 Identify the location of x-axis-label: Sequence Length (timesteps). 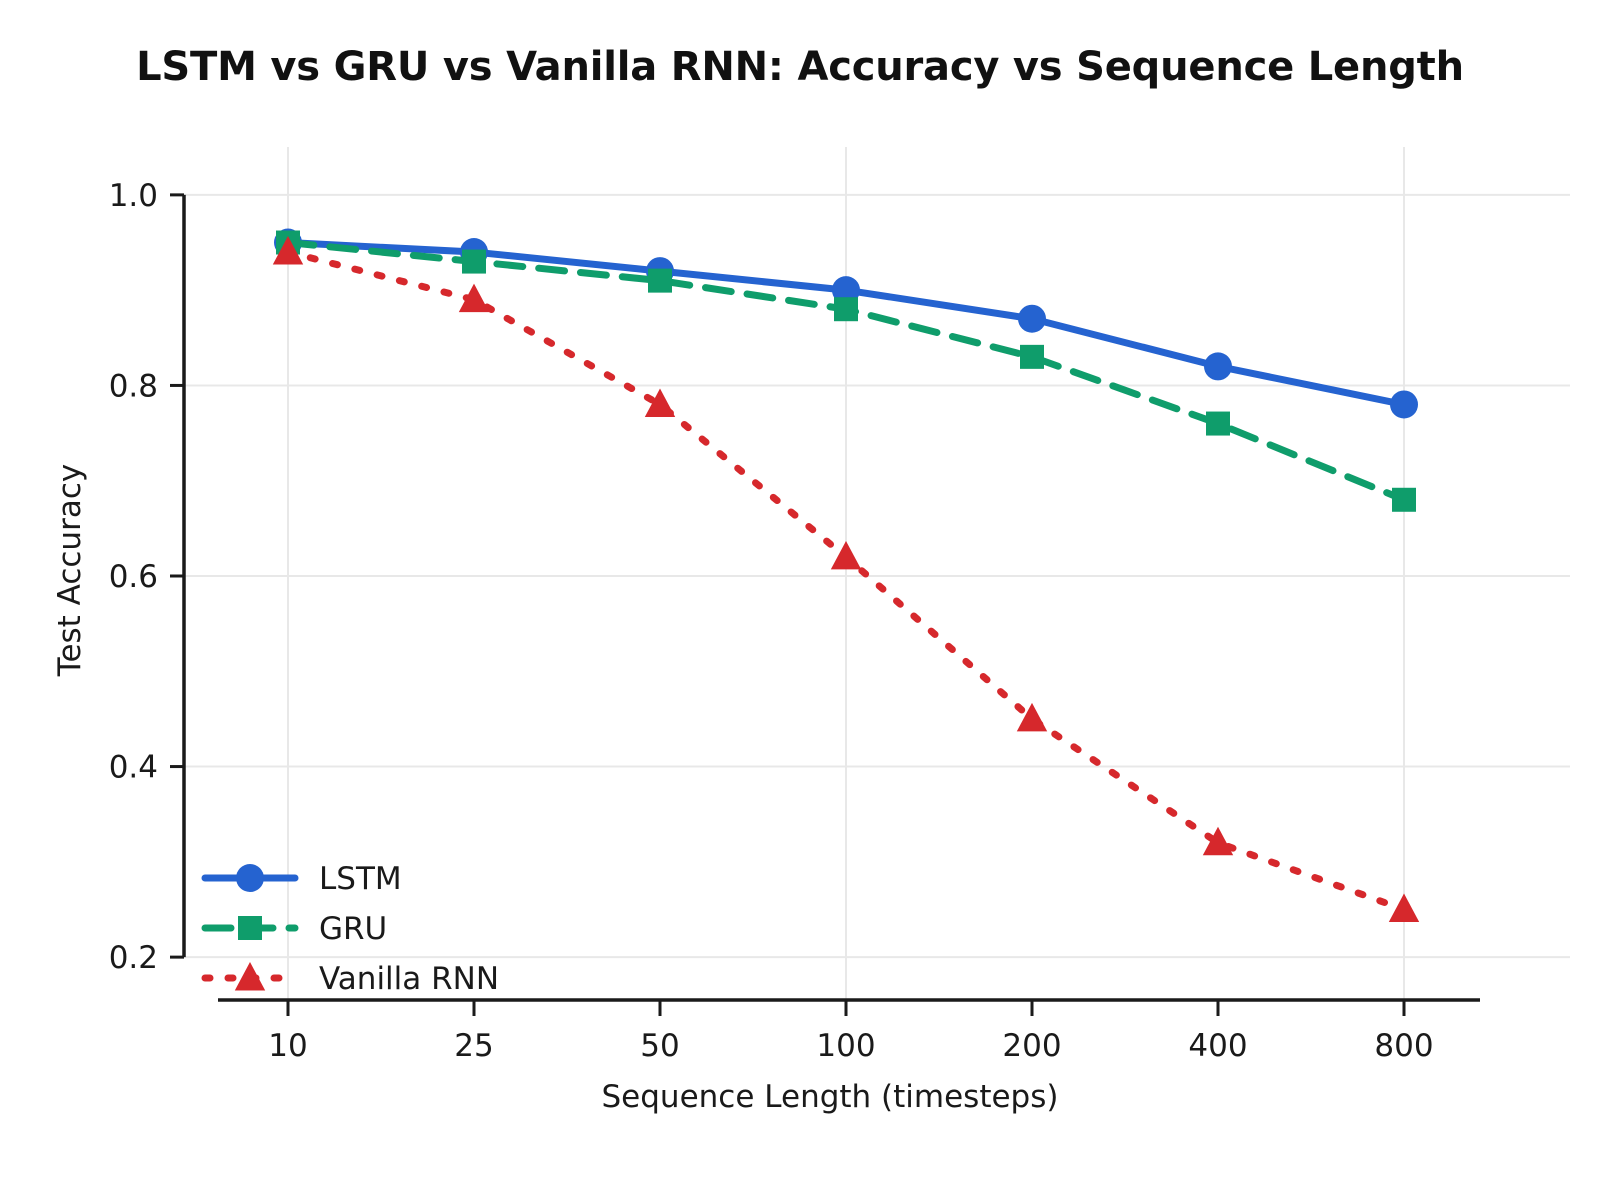
(830, 1097).